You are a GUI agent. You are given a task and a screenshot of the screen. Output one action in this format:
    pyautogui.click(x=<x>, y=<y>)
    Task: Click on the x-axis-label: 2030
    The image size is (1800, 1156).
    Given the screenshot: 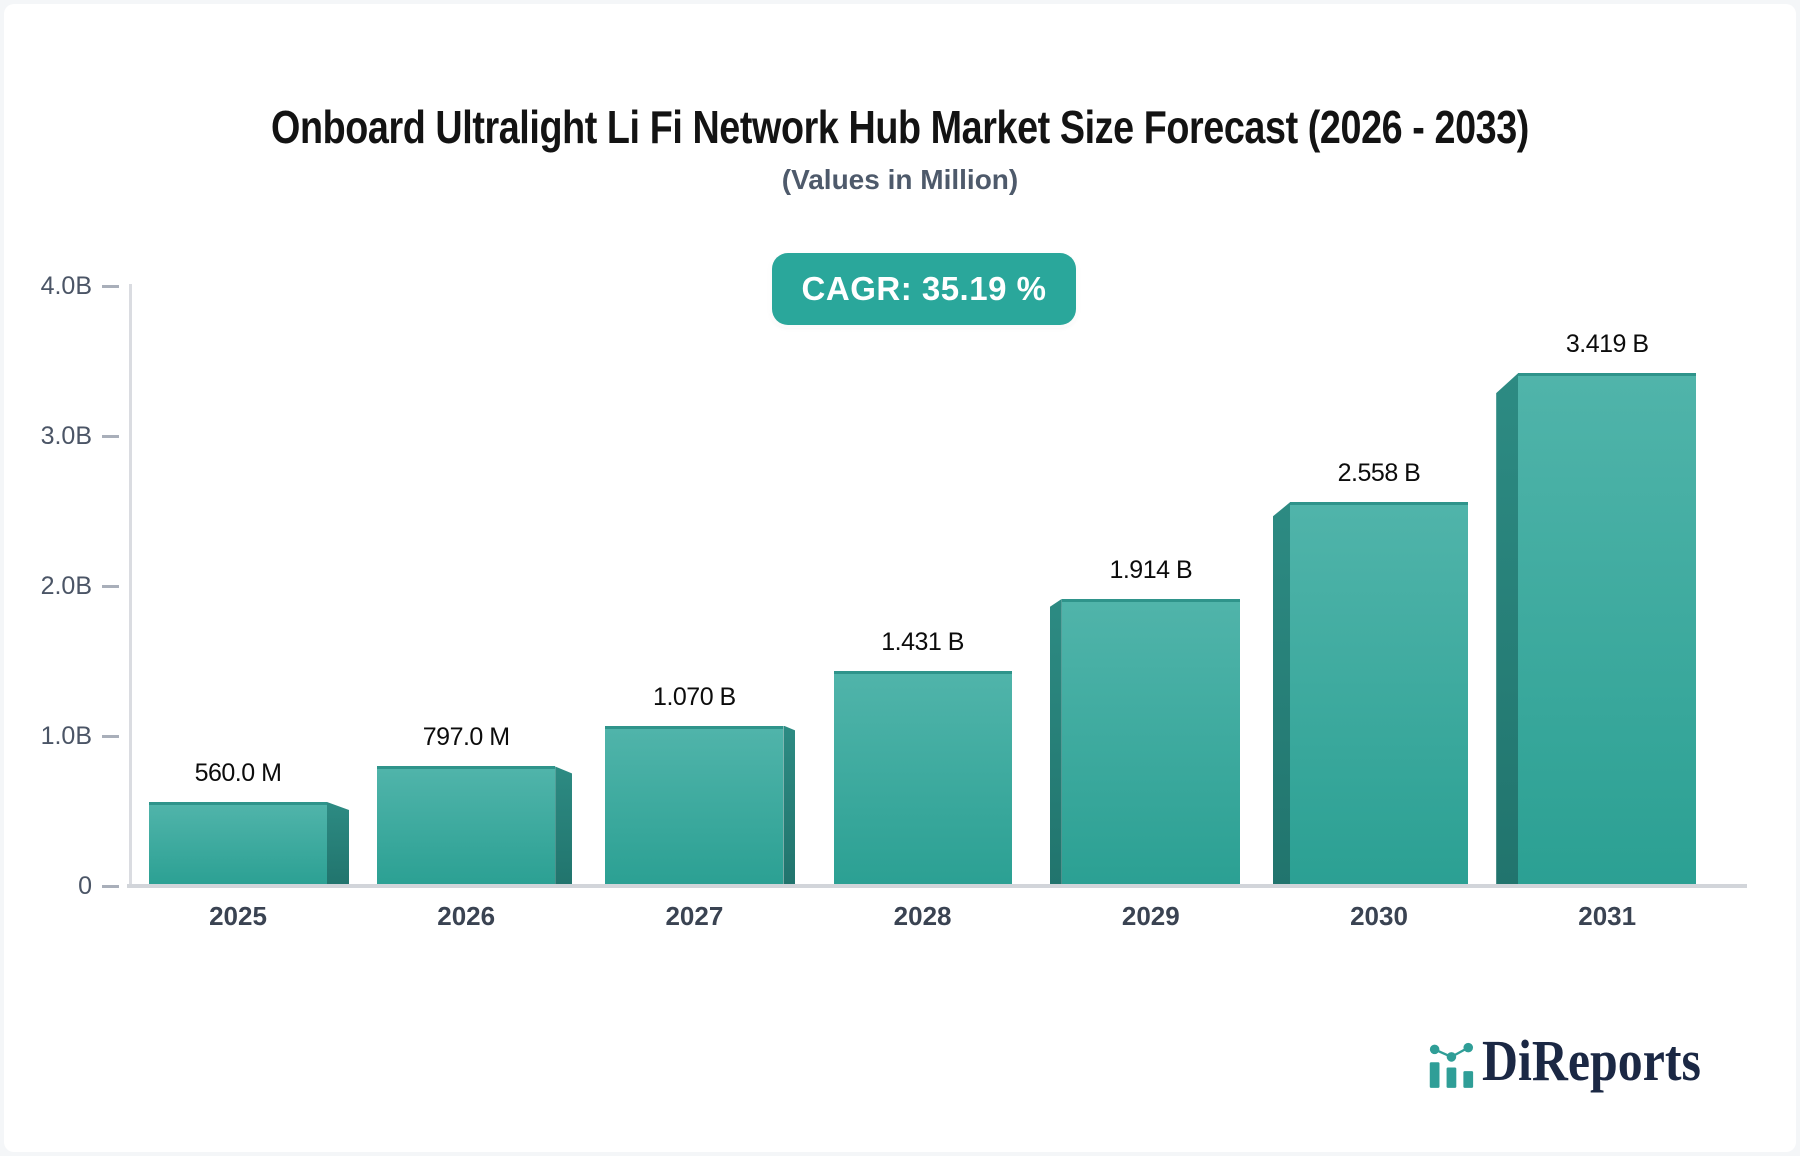 What is the action you would take?
    pyautogui.click(x=1379, y=916)
    